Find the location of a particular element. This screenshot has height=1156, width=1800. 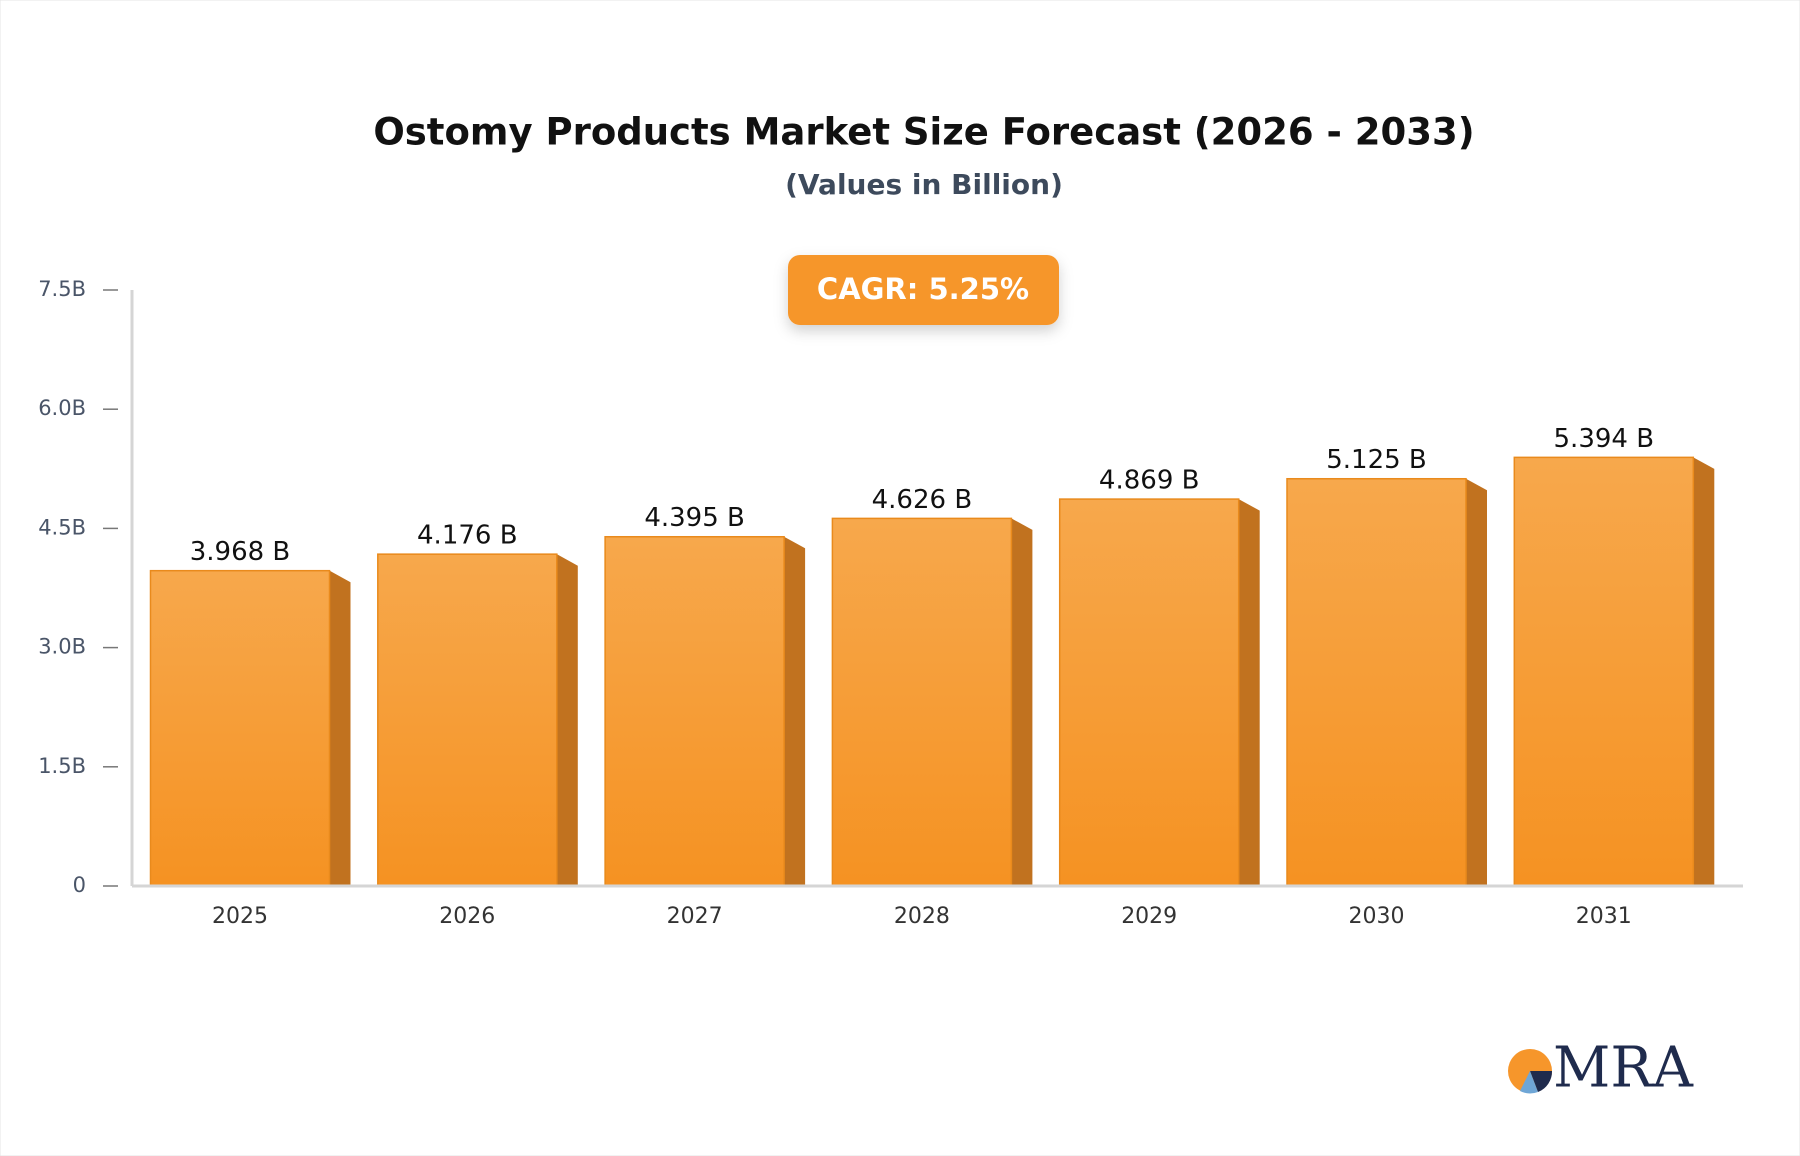

cagr-badge: CAGR: 5.25% is located at coordinates (923, 290).